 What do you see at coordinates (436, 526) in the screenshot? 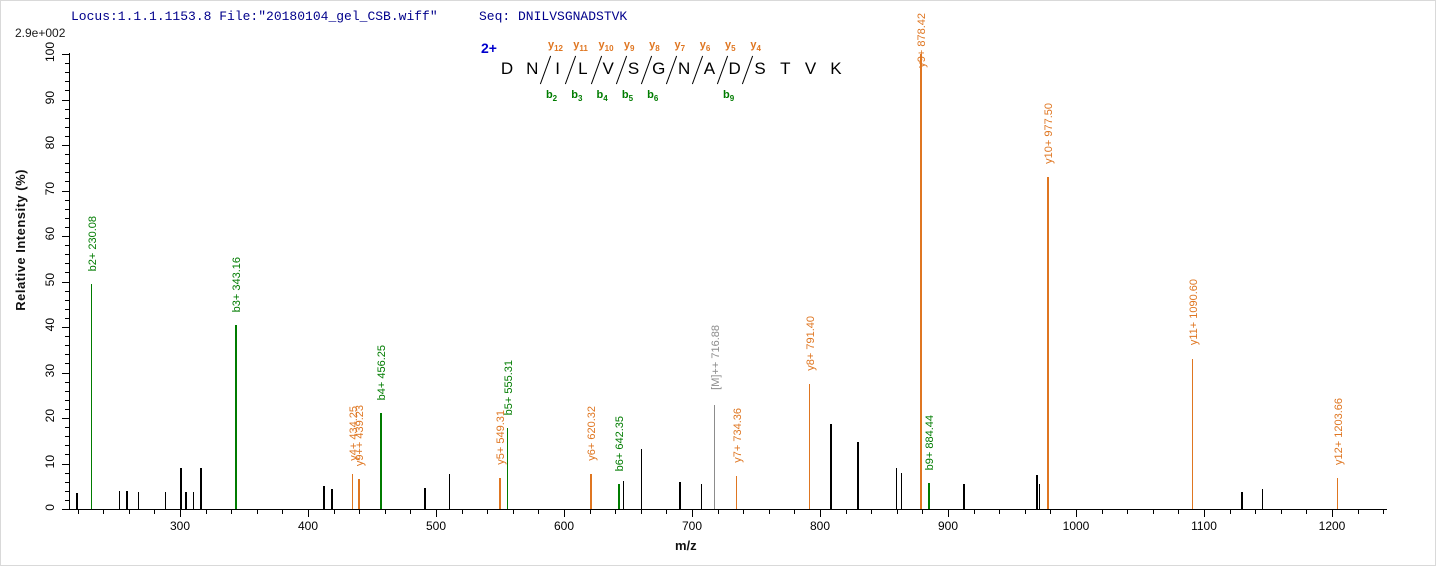
I see `x-tick-label: 500` at bounding box center [436, 526].